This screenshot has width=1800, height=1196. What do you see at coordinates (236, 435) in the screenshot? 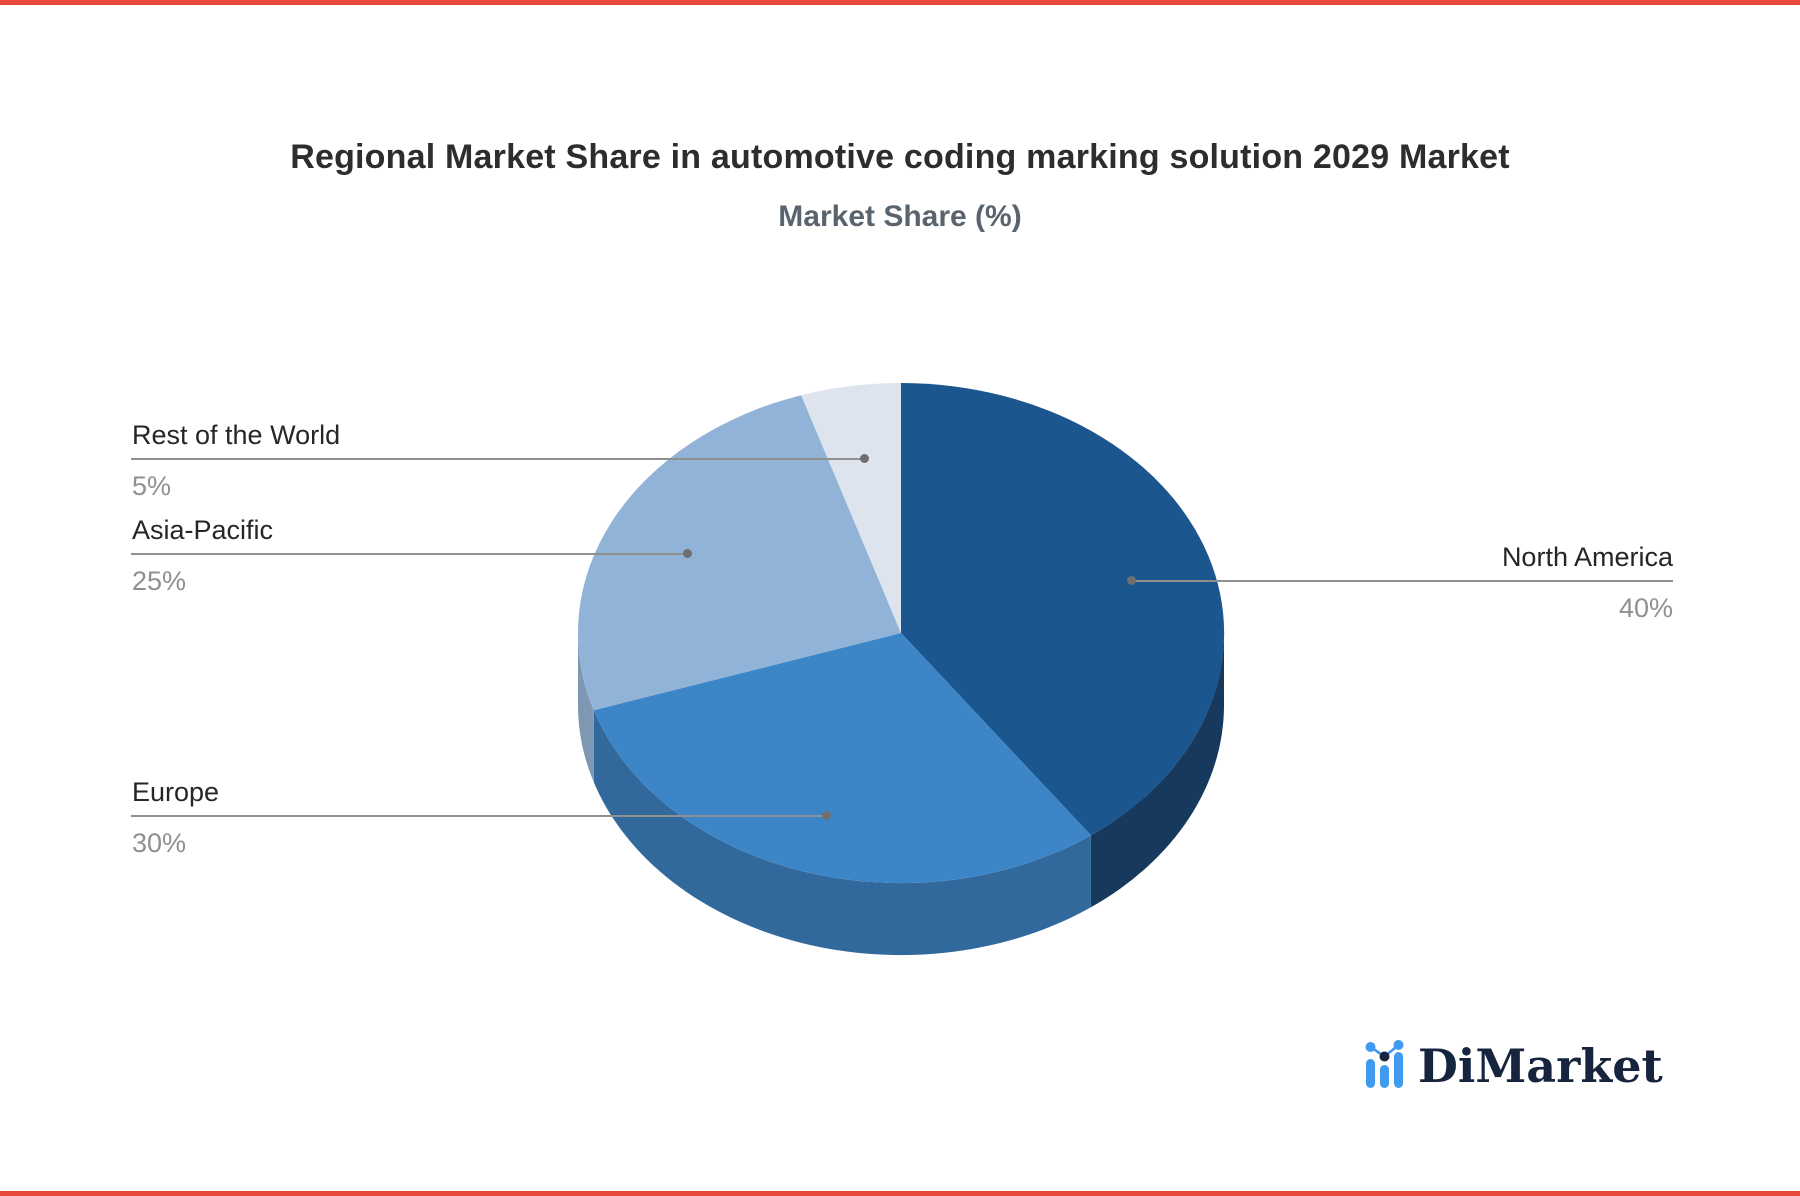
I see `slice-label: Rest of the World` at bounding box center [236, 435].